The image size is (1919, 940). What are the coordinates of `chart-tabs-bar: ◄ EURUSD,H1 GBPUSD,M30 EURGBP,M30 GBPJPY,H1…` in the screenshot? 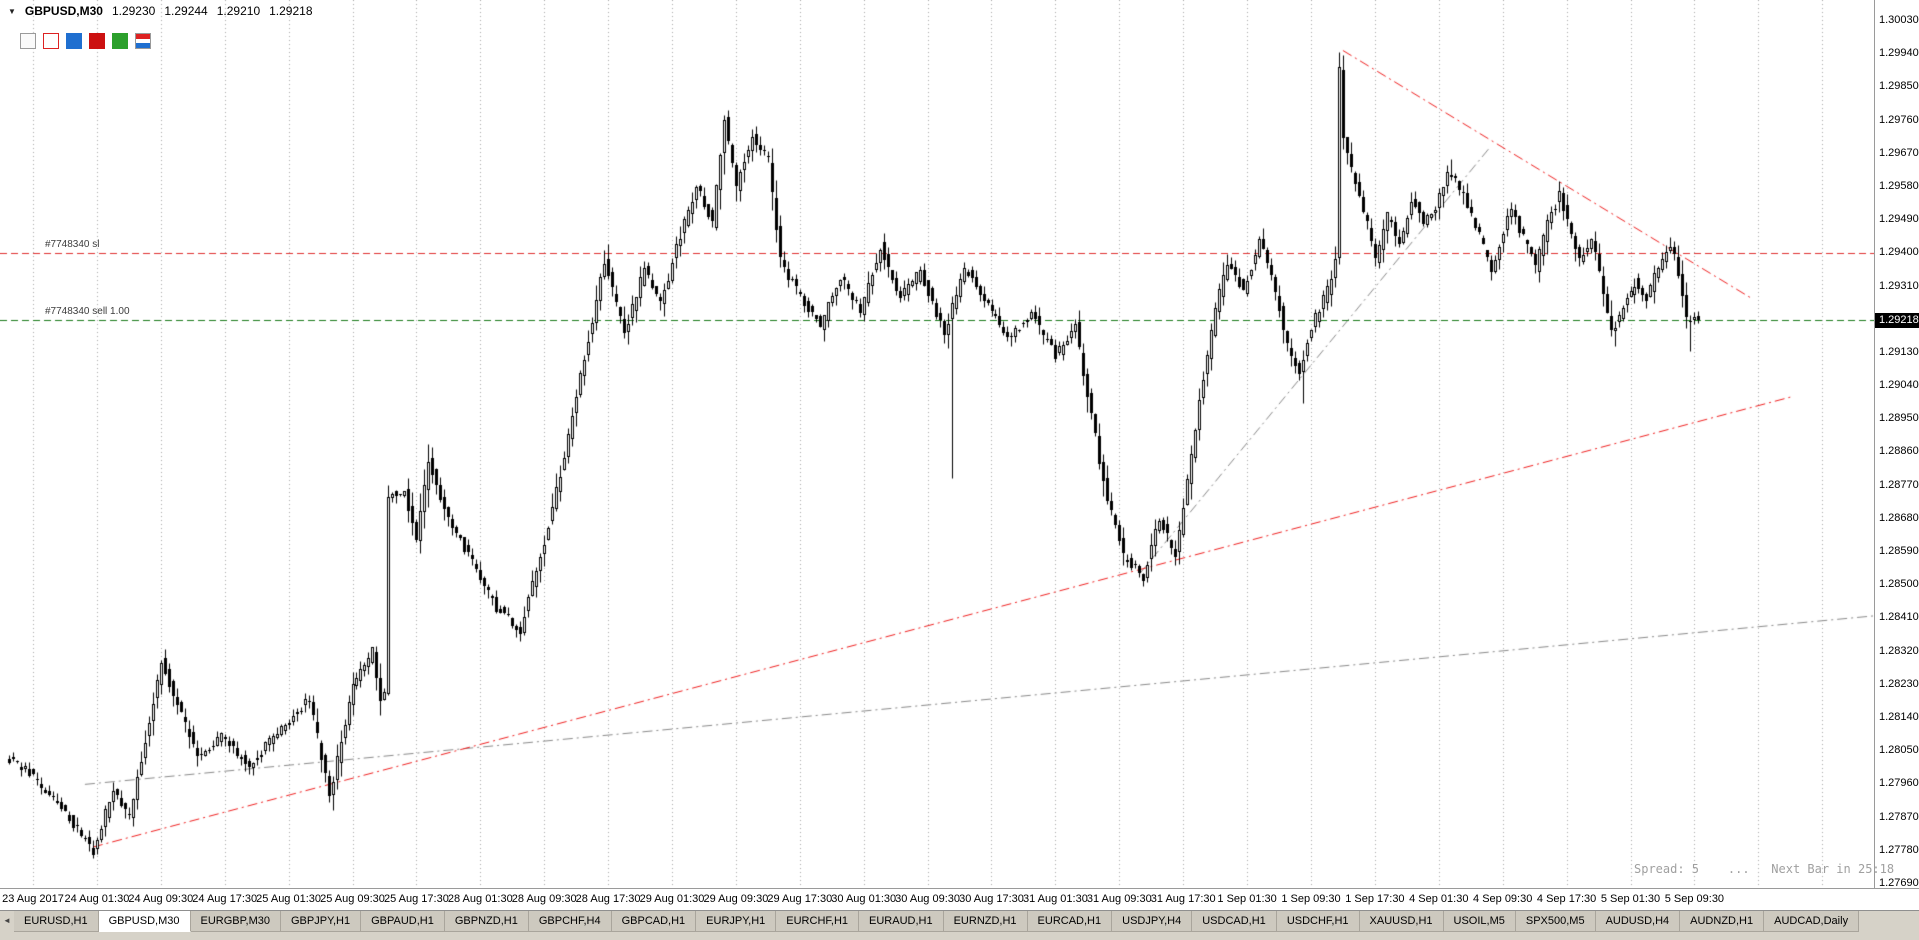 It's located at (959, 925).